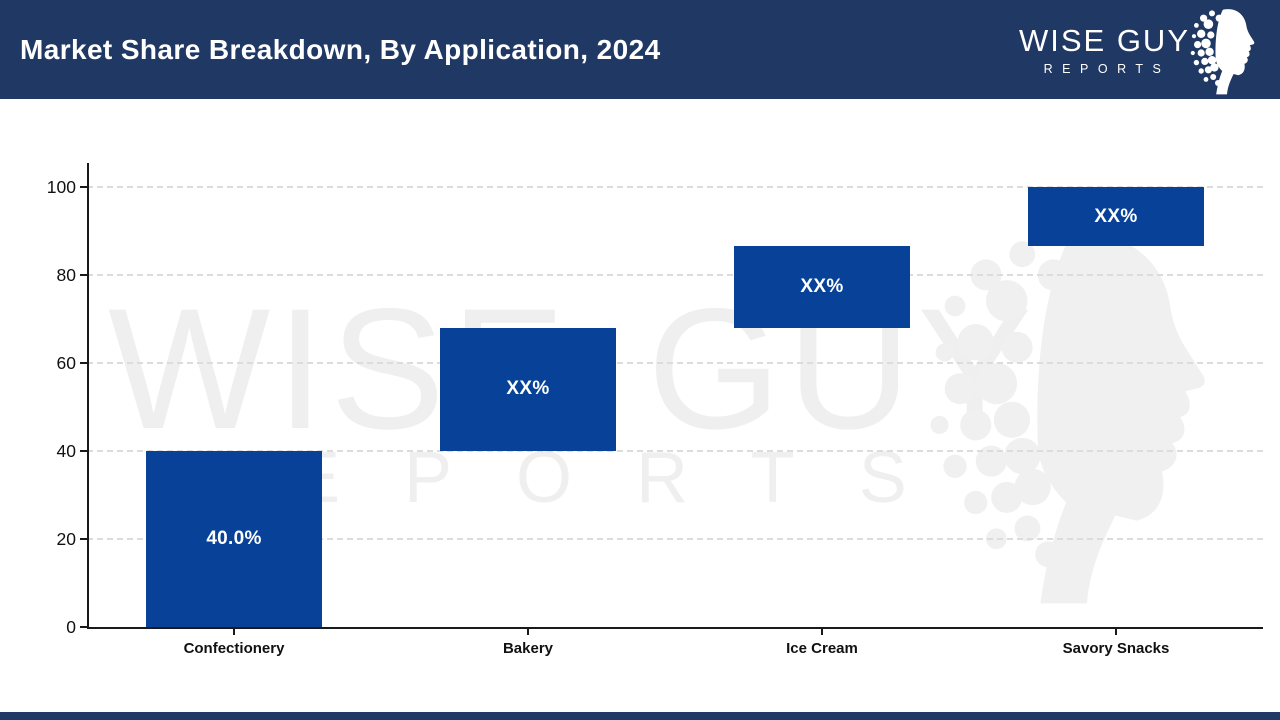  I want to click on dotted-head-icon, so click(1224, 50).